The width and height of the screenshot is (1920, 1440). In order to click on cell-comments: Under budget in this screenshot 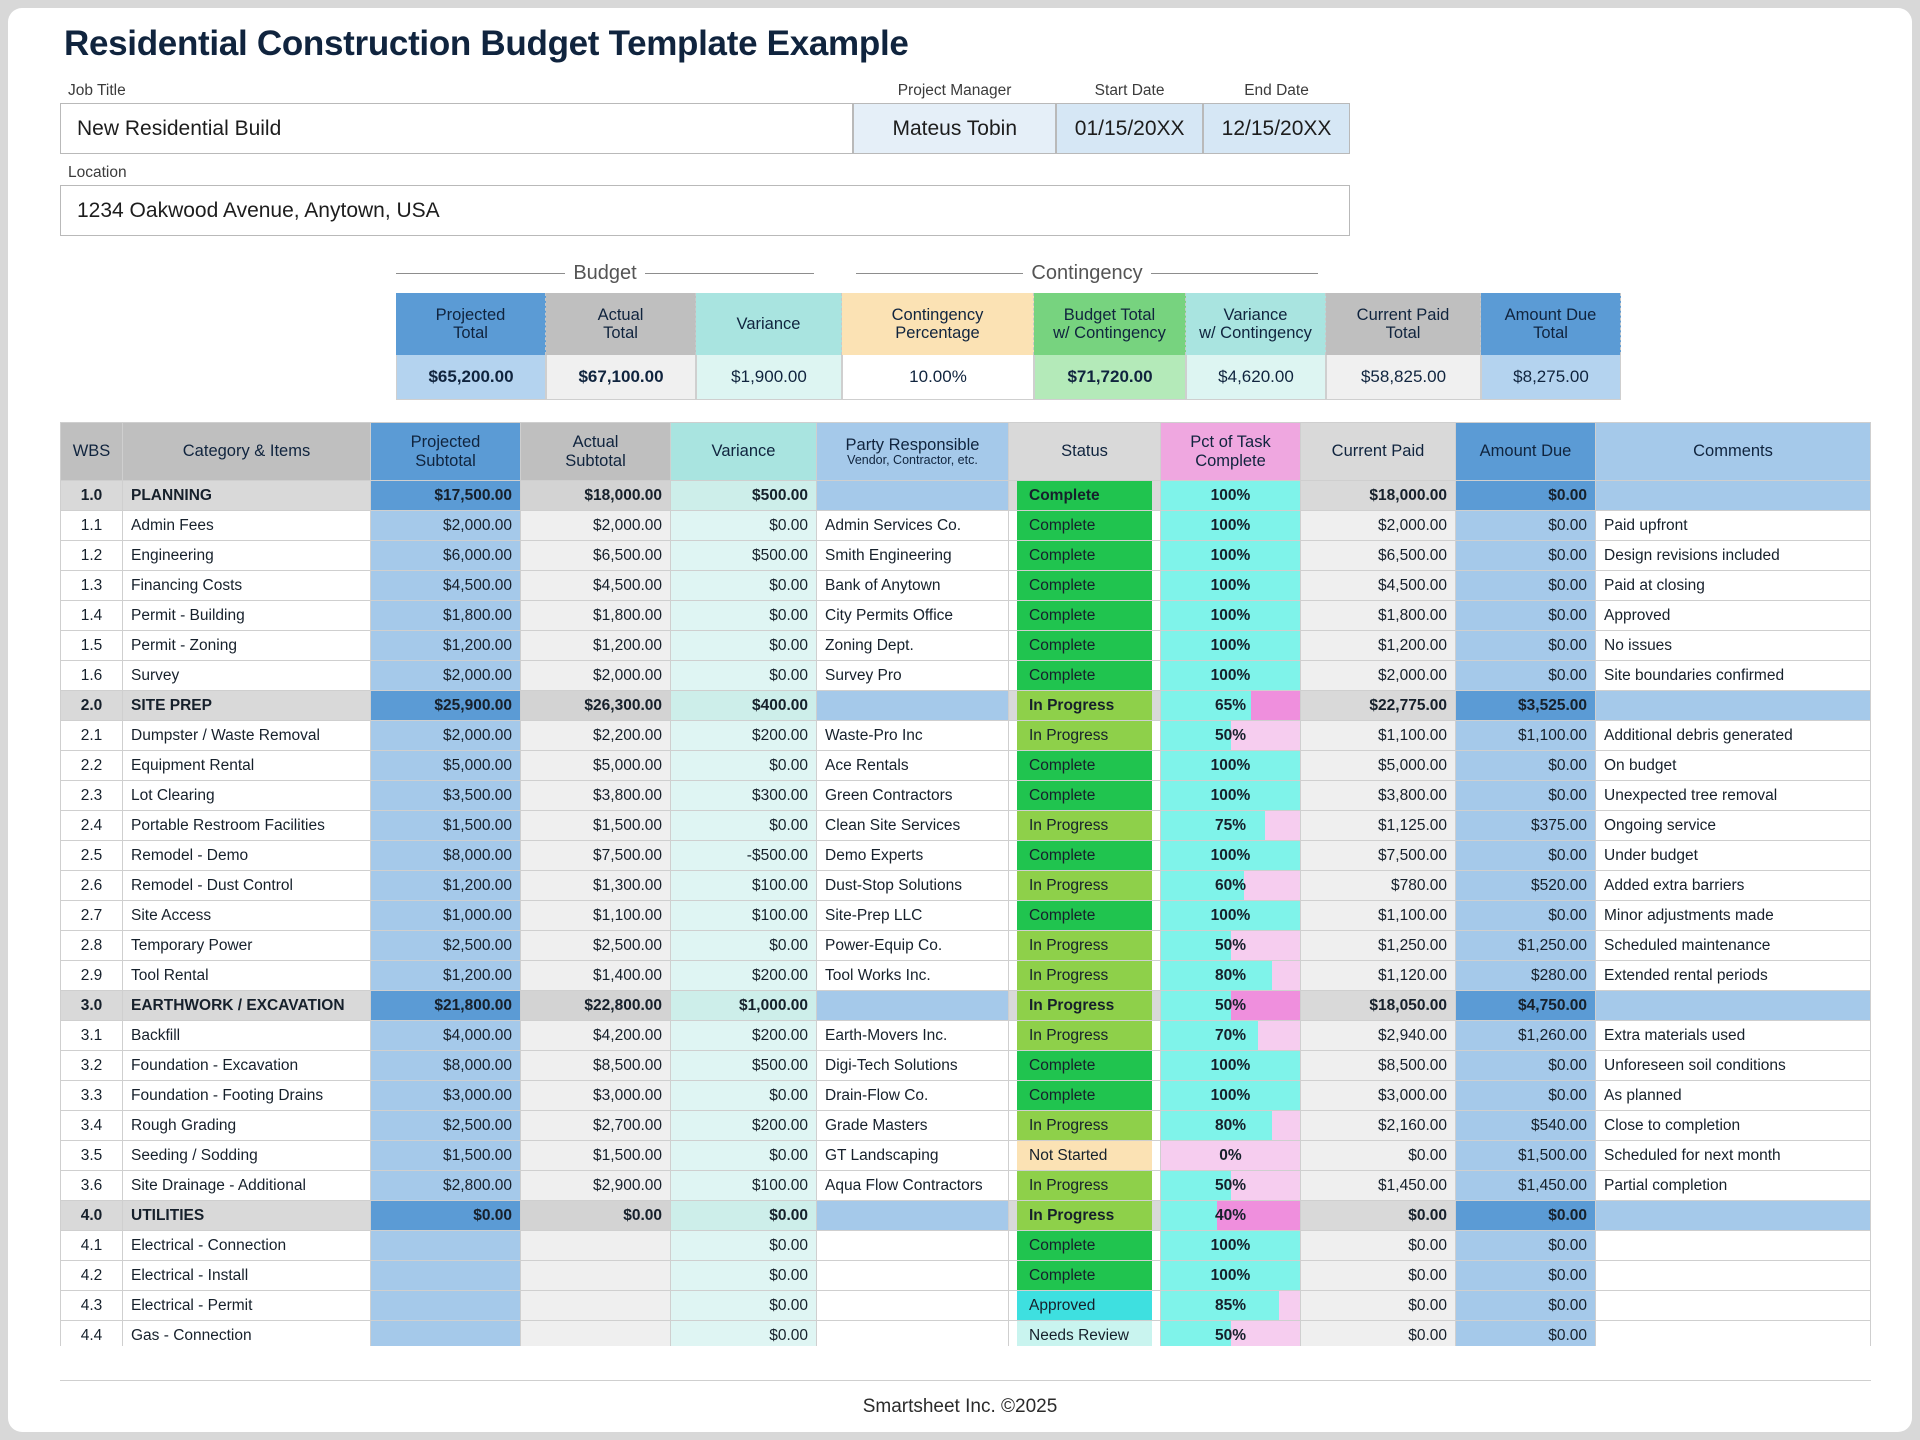, I will do `click(1733, 855)`.